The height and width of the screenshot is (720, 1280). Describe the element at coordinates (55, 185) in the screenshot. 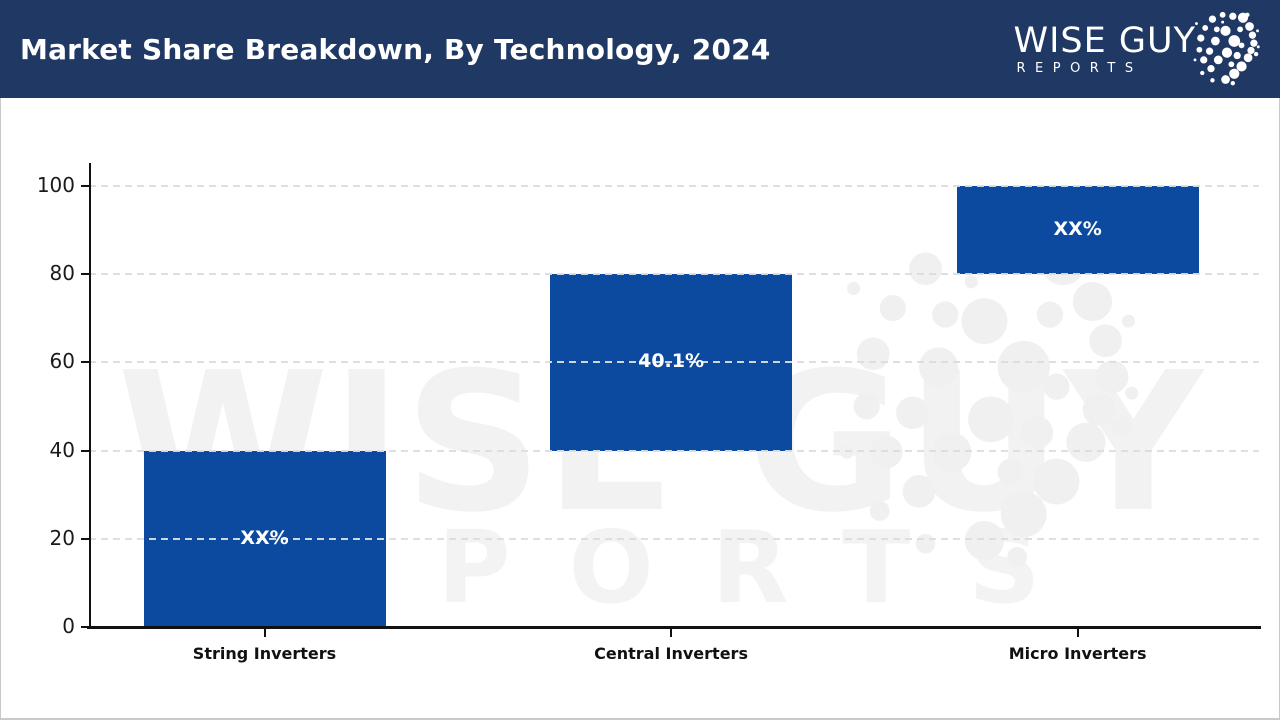

I see `y-tick-label: 100` at that location.